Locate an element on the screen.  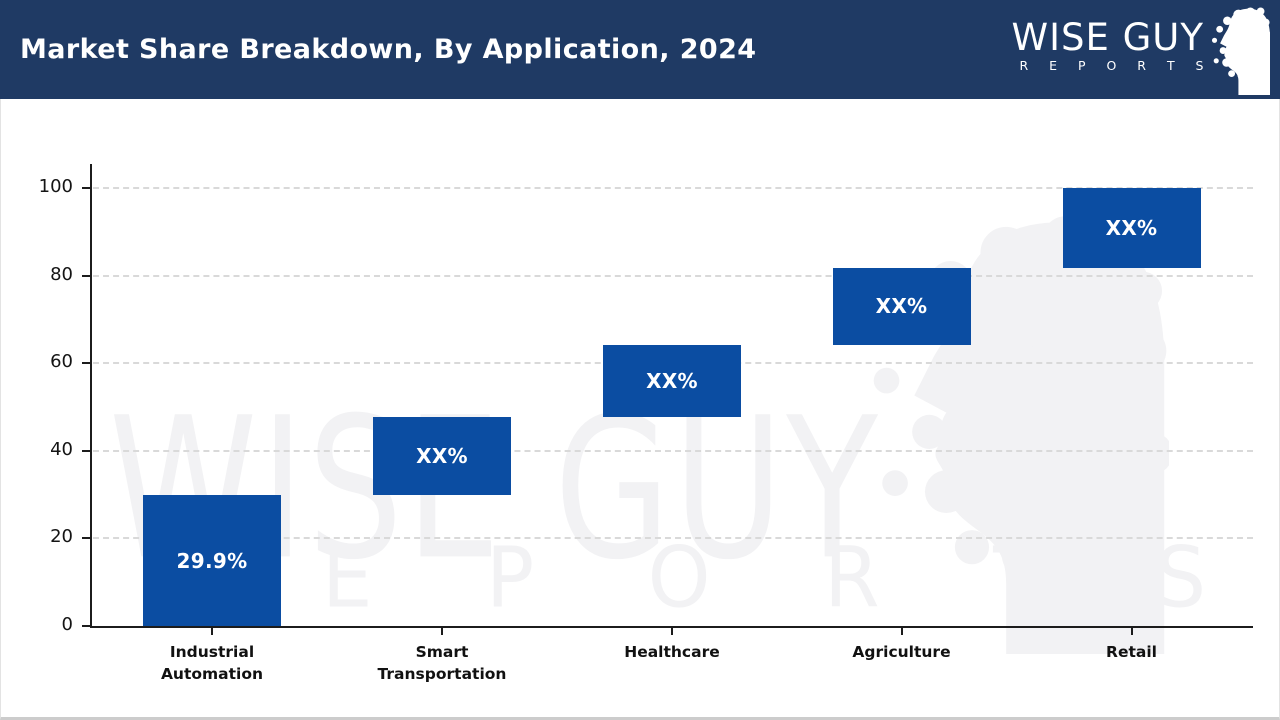
x-category-label-3: Agriculture is located at coordinates (901, 652).